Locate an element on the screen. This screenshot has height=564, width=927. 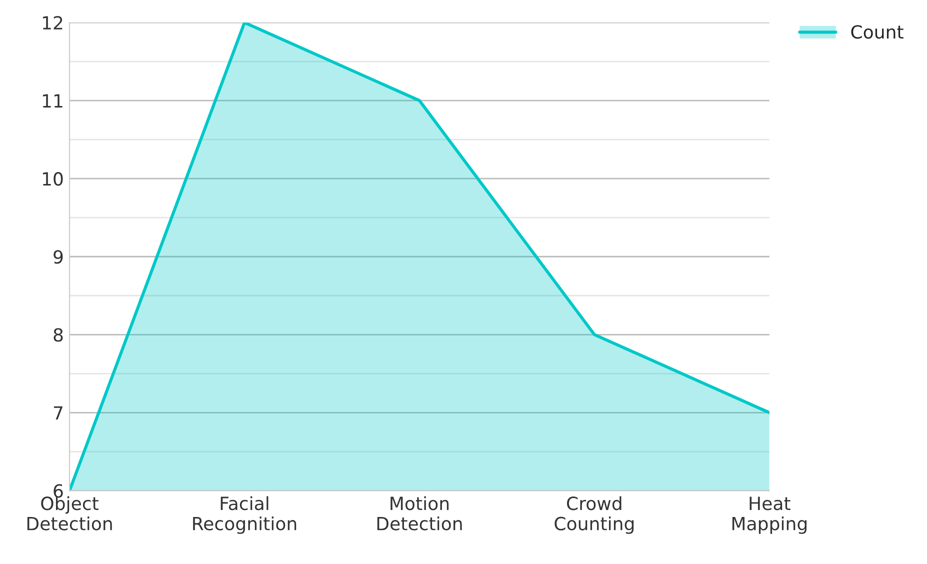
x-tick-label: Heat Mapping is located at coordinates (769, 515).